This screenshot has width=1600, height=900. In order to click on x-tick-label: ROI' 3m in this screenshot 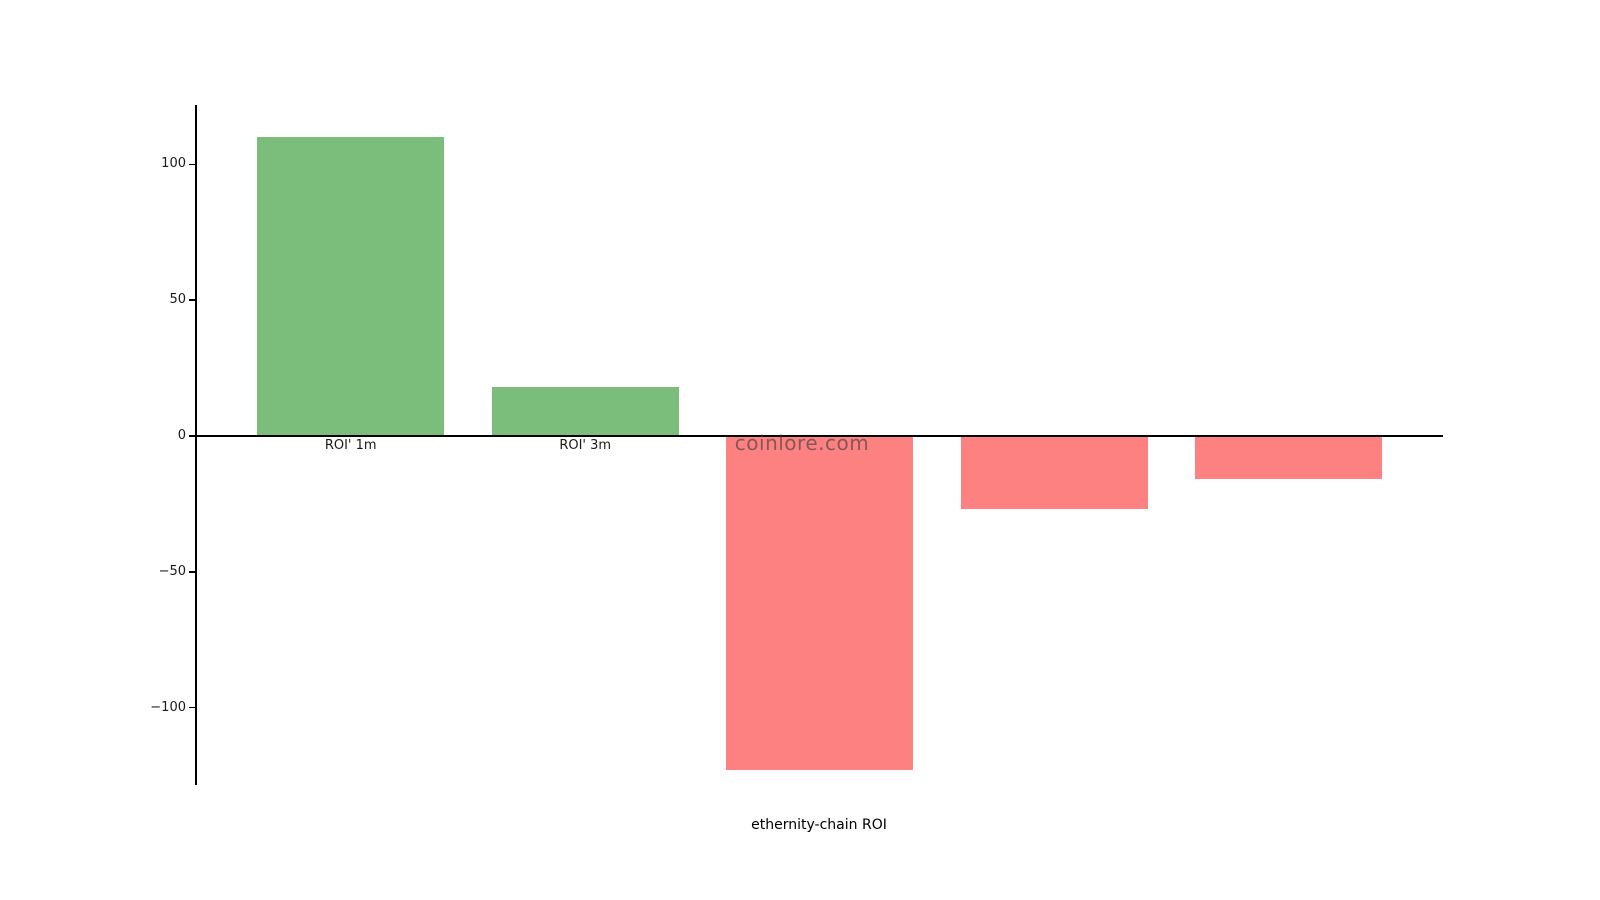, I will do `click(585, 445)`.